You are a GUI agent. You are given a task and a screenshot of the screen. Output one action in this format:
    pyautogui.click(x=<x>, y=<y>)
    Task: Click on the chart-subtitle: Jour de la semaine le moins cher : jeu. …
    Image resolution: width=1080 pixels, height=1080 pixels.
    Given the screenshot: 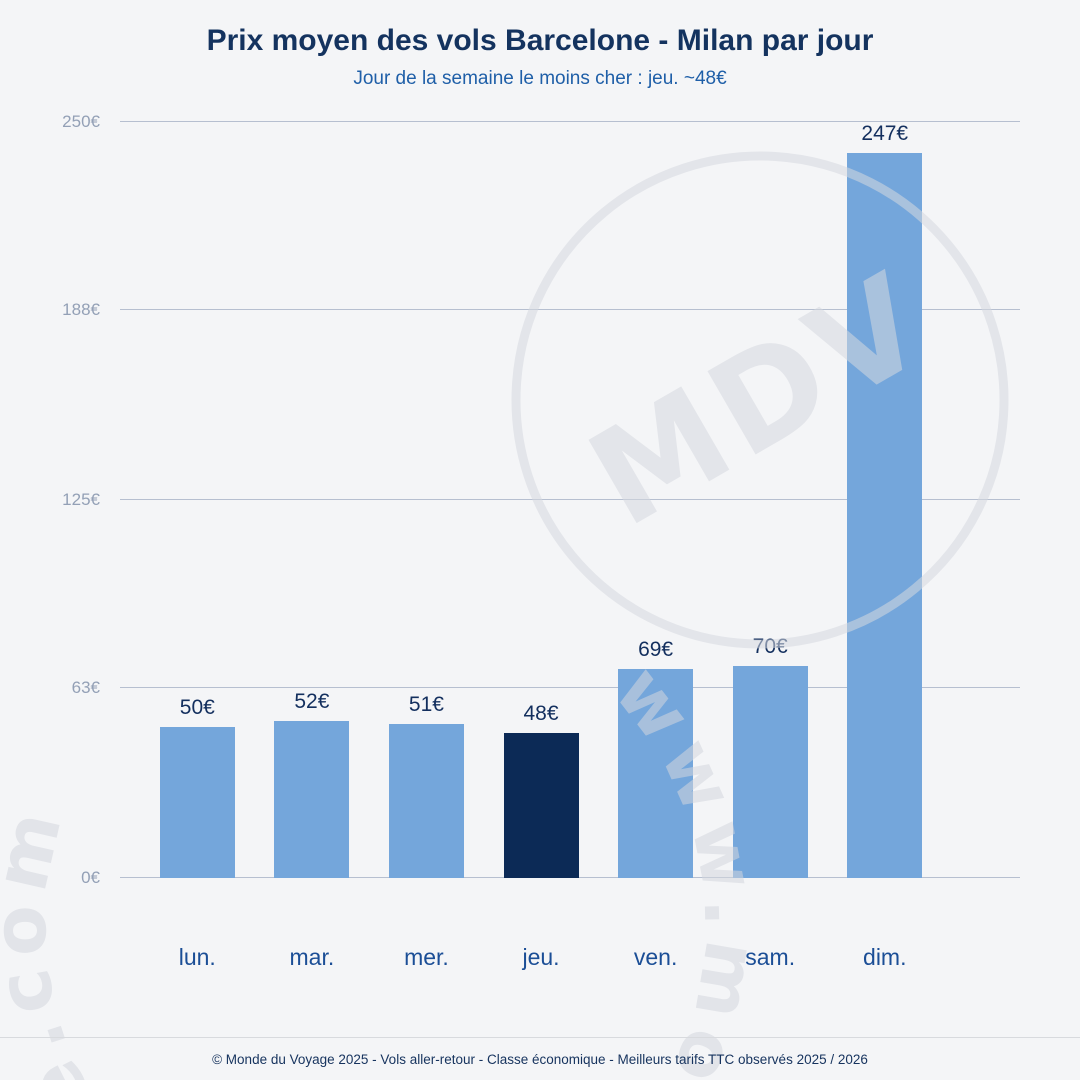 What is the action you would take?
    pyautogui.click(x=540, y=78)
    